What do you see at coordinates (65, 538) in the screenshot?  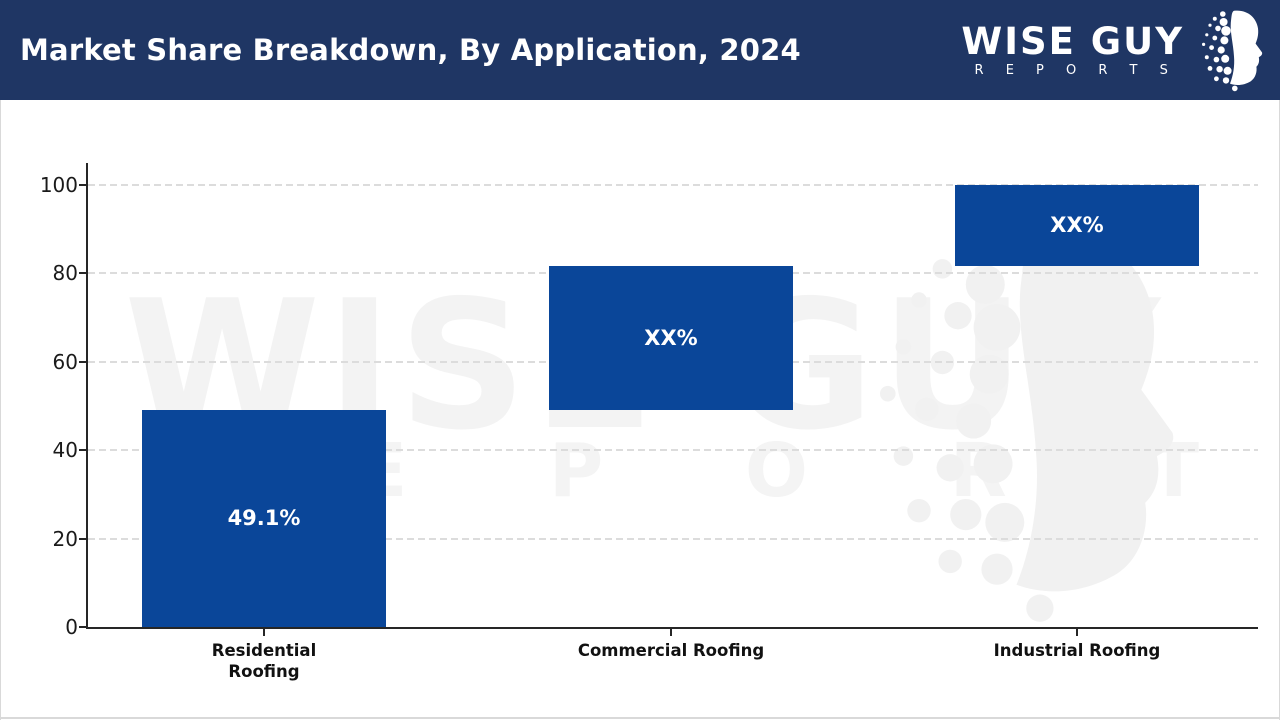 I see `y-tick-label: 20` at bounding box center [65, 538].